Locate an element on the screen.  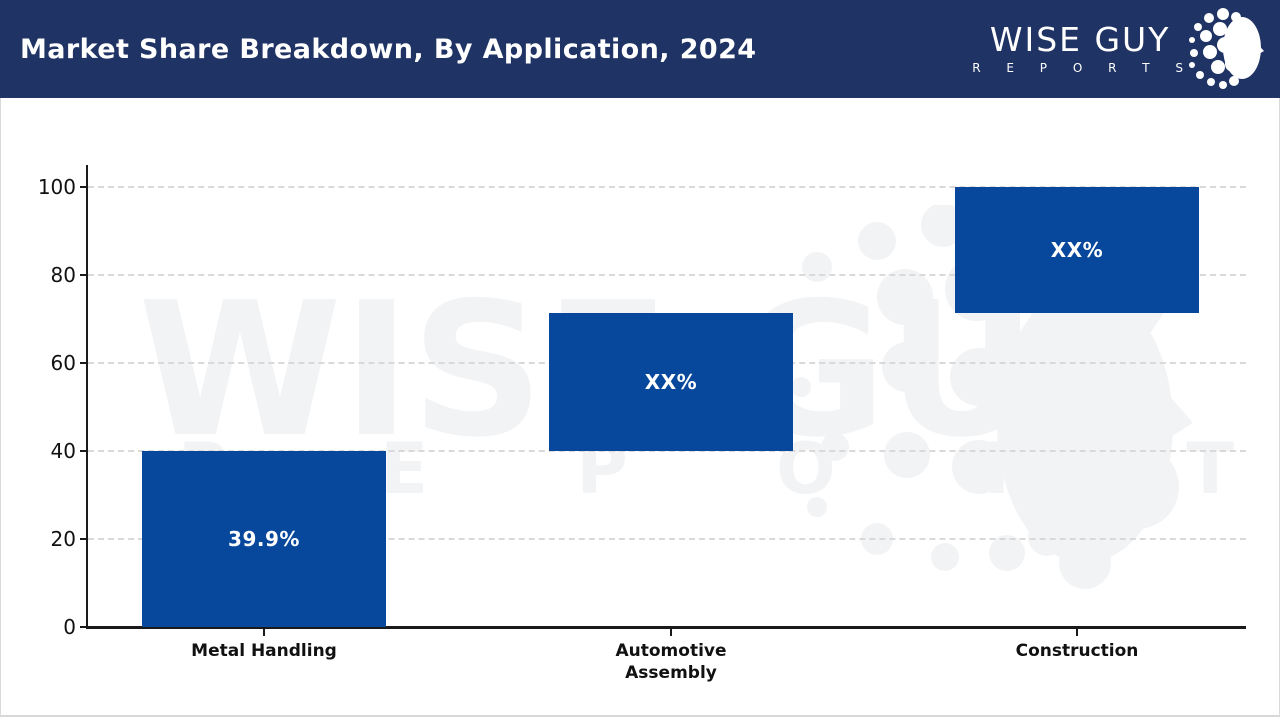
bar-construction: XX% is located at coordinates (1077, 250).